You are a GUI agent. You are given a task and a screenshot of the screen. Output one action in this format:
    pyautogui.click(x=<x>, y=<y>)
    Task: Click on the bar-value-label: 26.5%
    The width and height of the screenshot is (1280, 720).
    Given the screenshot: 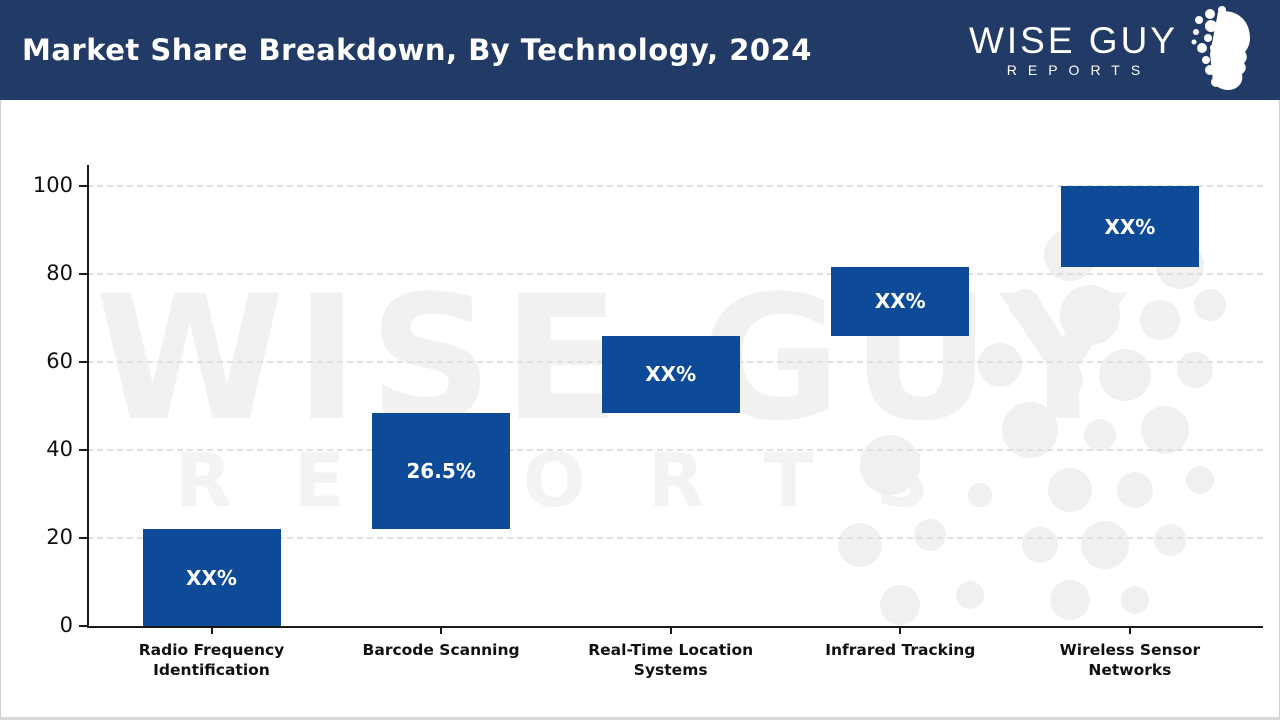 What is the action you would take?
    pyautogui.click(x=441, y=470)
    